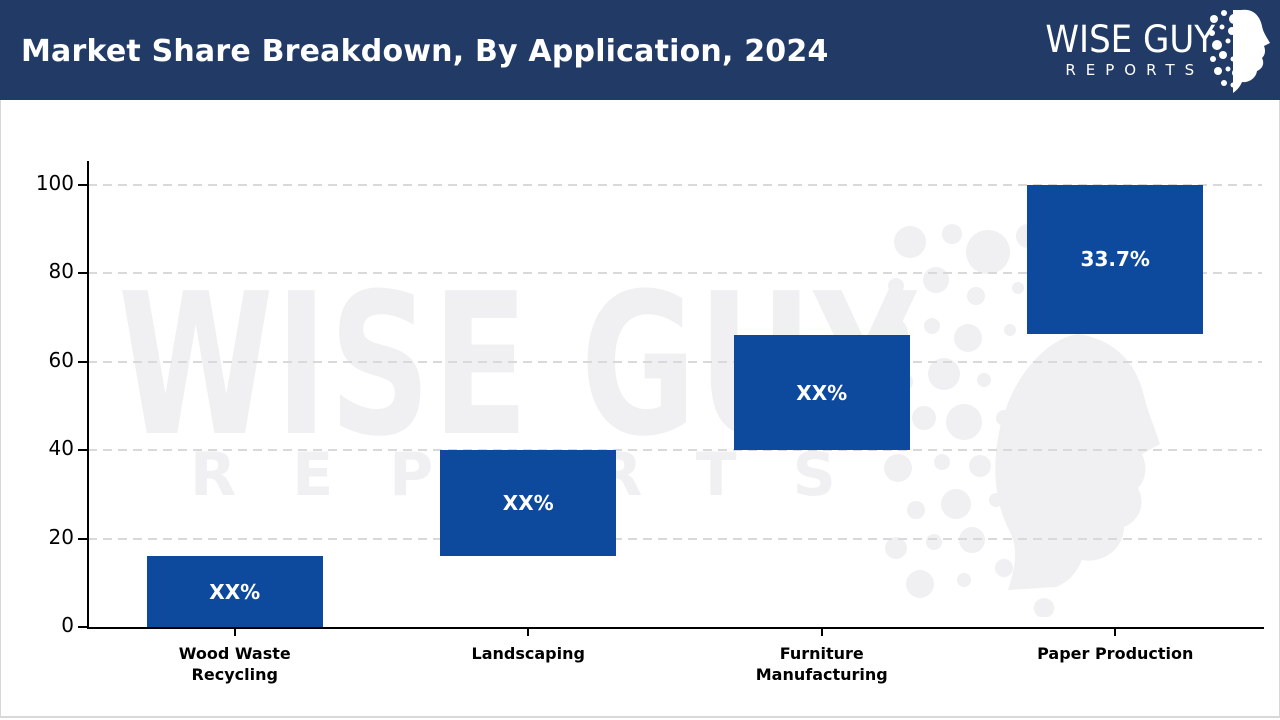  I want to click on y-tick-label: 0, so click(67, 625).